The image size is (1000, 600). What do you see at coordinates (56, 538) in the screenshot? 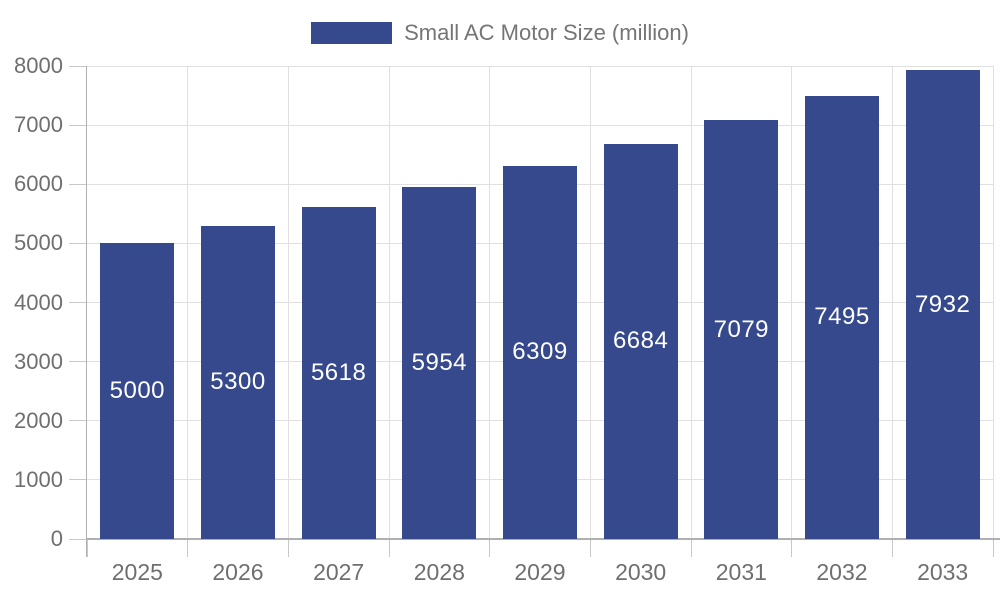
I see `y-axis-tick-label: 0` at bounding box center [56, 538].